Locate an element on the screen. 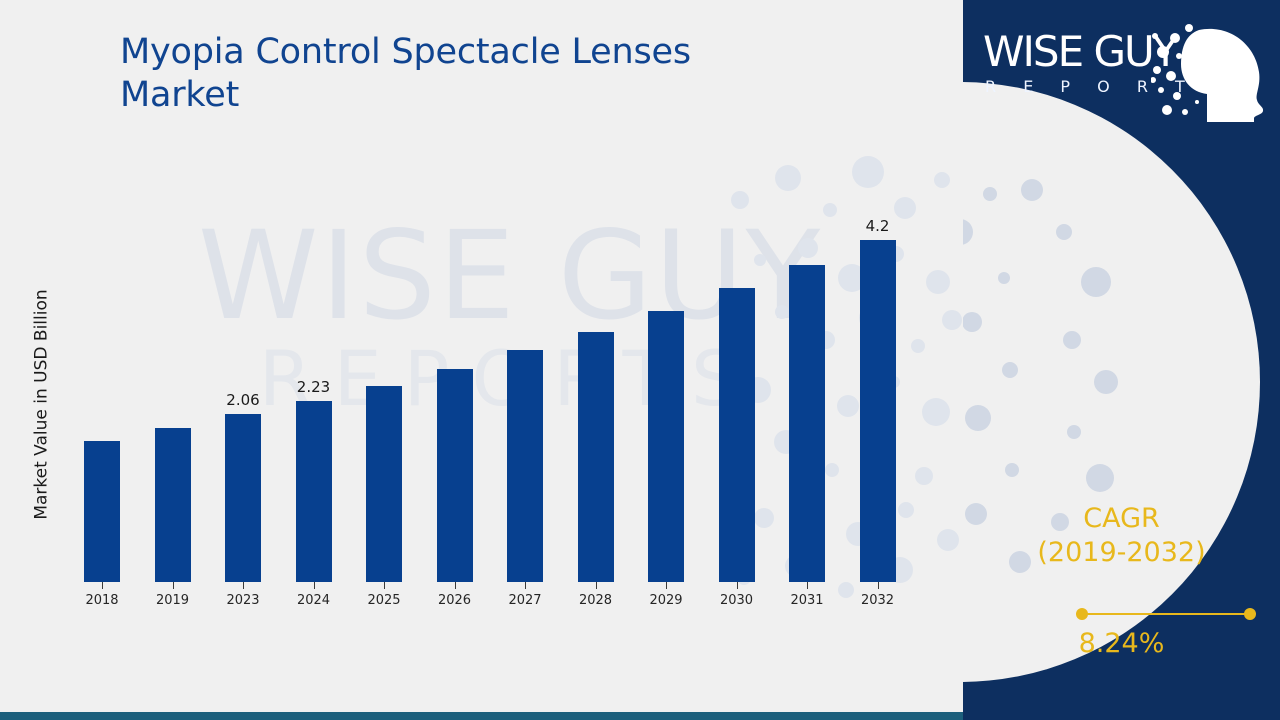  x-axis-label-2023: 2023 is located at coordinates (243, 600).